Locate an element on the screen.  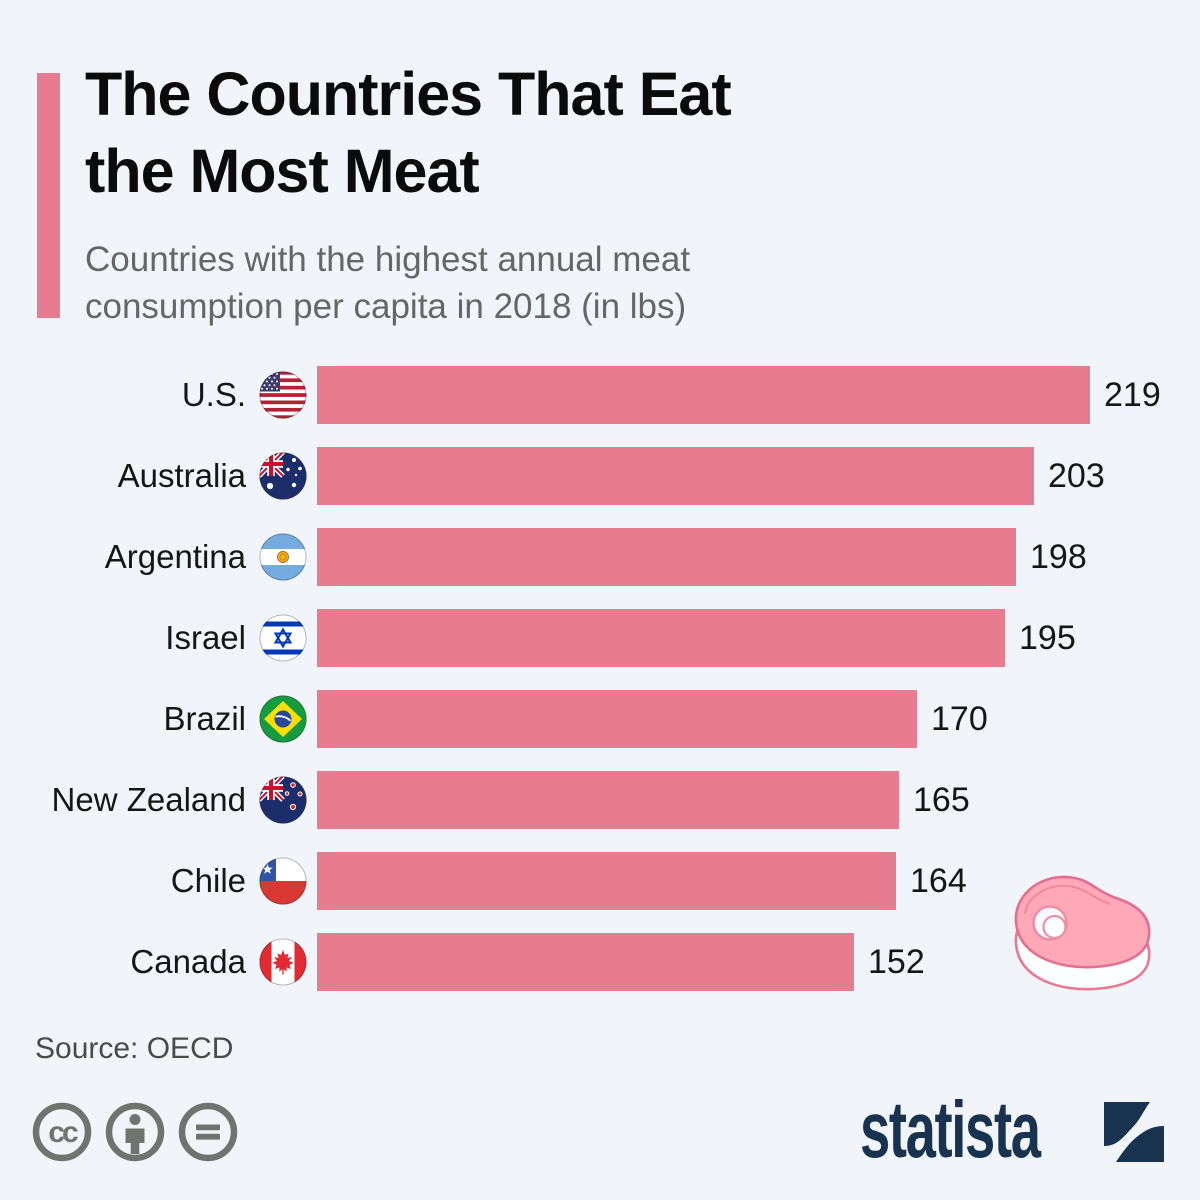
statista-wordmark: statista is located at coordinates (950, 1129).